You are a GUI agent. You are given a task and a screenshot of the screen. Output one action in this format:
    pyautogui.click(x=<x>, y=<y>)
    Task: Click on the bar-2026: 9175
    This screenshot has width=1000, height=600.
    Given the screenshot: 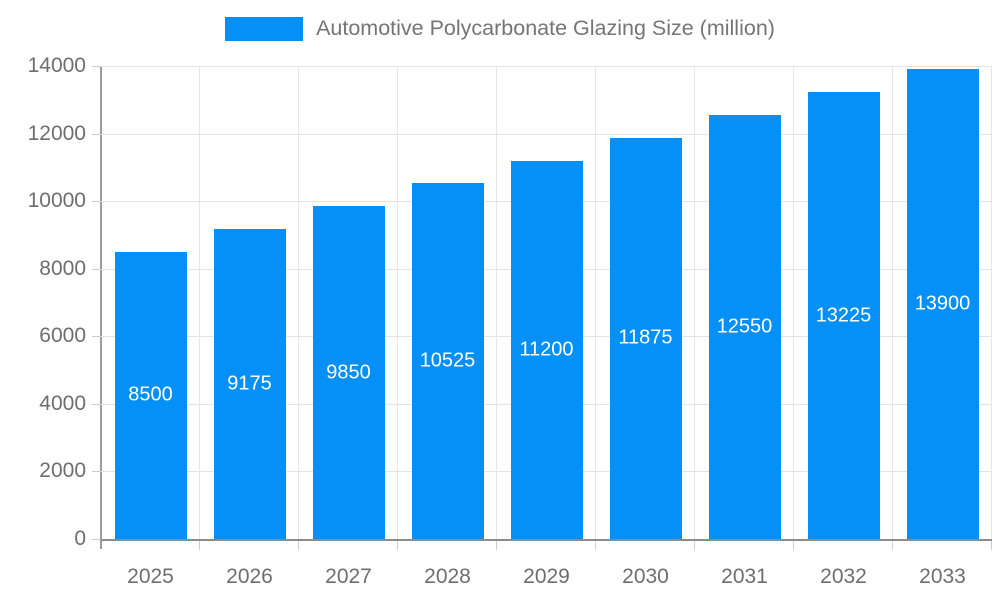 What is the action you would take?
    pyautogui.click(x=249, y=384)
    